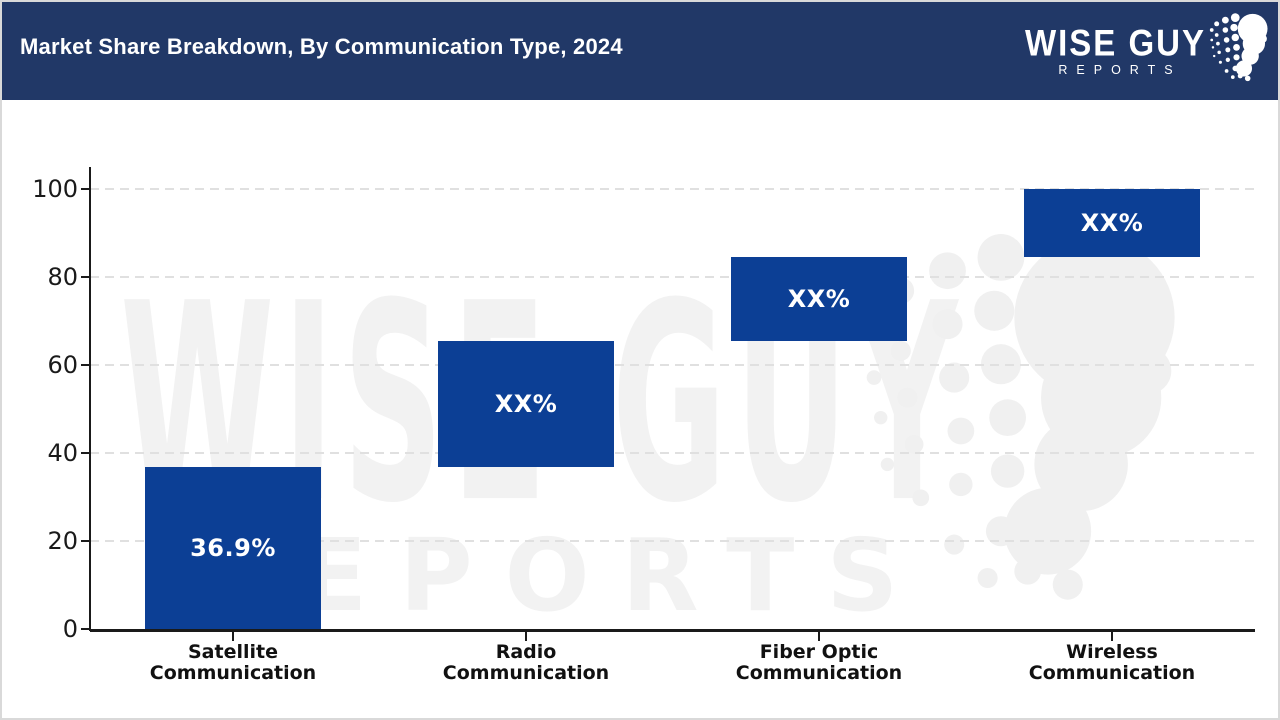  Describe the element at coordinates (55, 189) in the screenshot. I see `y-tick-label: 100` at that location.